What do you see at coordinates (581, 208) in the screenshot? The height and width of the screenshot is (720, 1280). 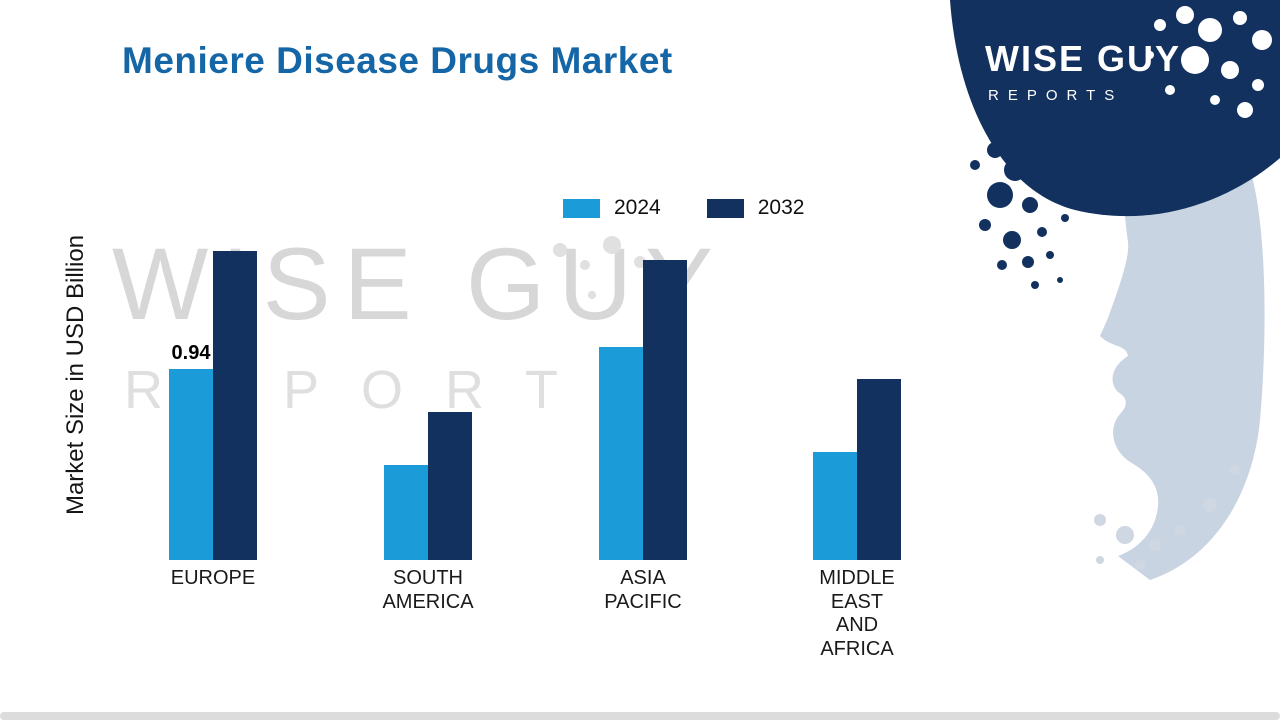 I see `legend-swatch-2024` at bounding box center [581, 208].